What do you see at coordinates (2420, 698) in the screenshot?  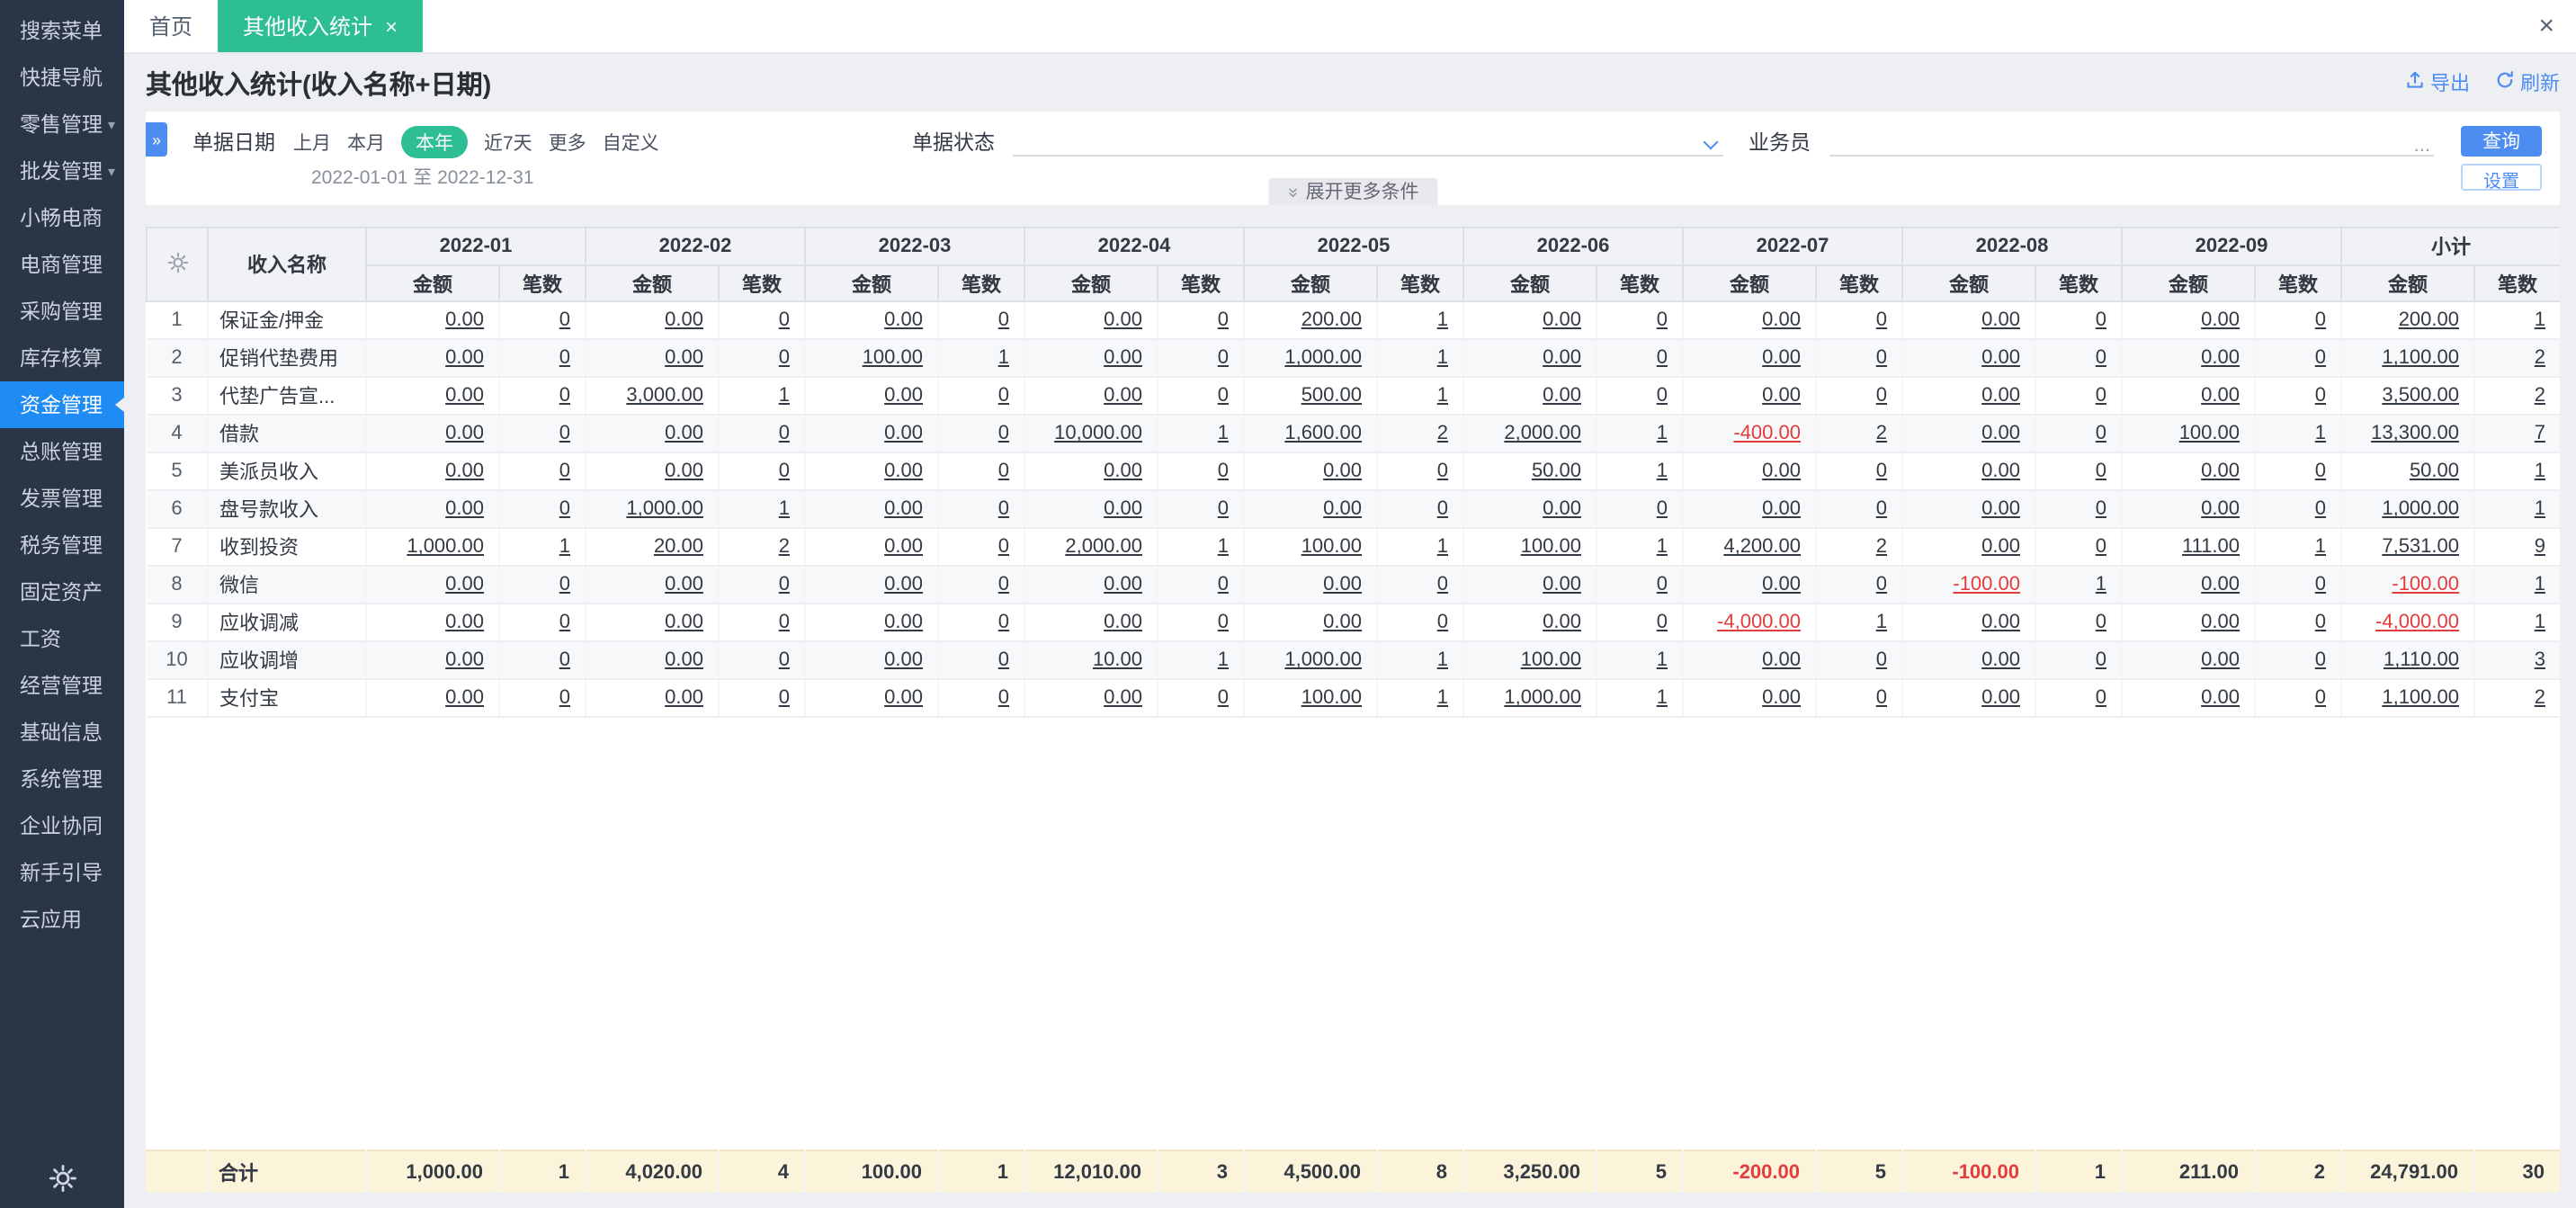 I see `amount-link: 1,100.00` at bounding box center [2420, 698].